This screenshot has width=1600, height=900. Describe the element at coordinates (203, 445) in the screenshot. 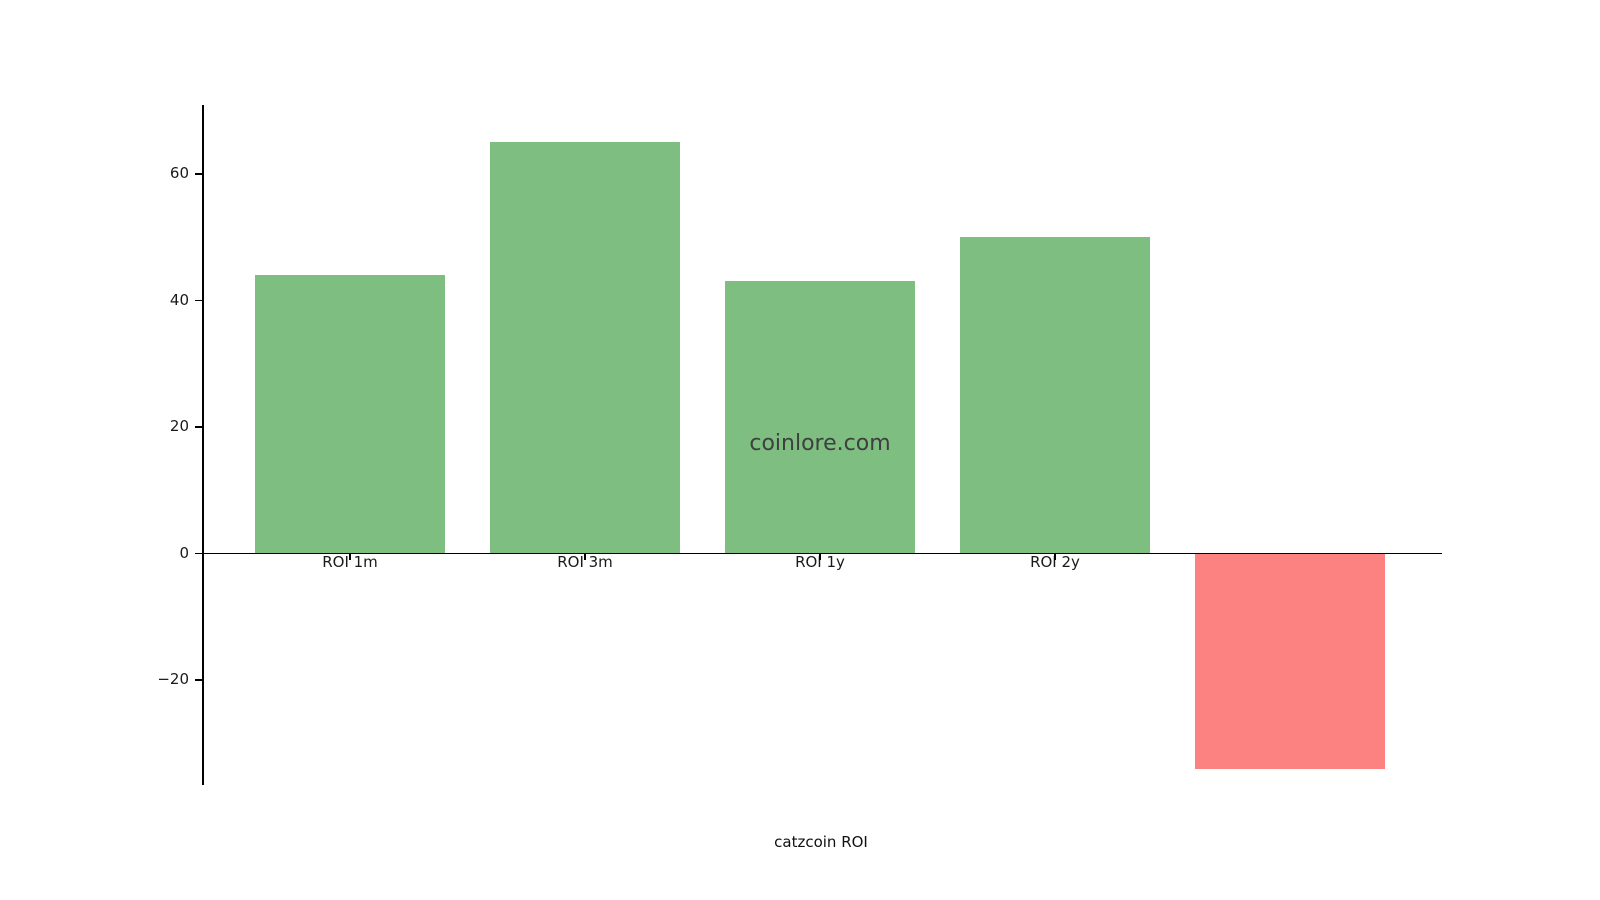

I see `y-axis-spine` at that location.